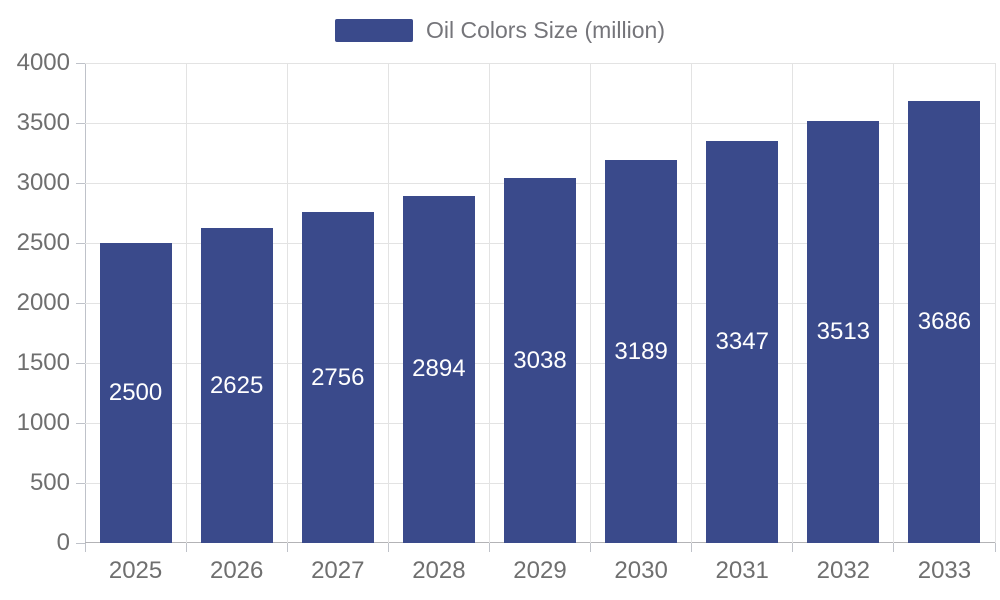 The height and width of the screenshot is (600, 1000). I want to click on bar-2027: 2756, so click(337, 377).